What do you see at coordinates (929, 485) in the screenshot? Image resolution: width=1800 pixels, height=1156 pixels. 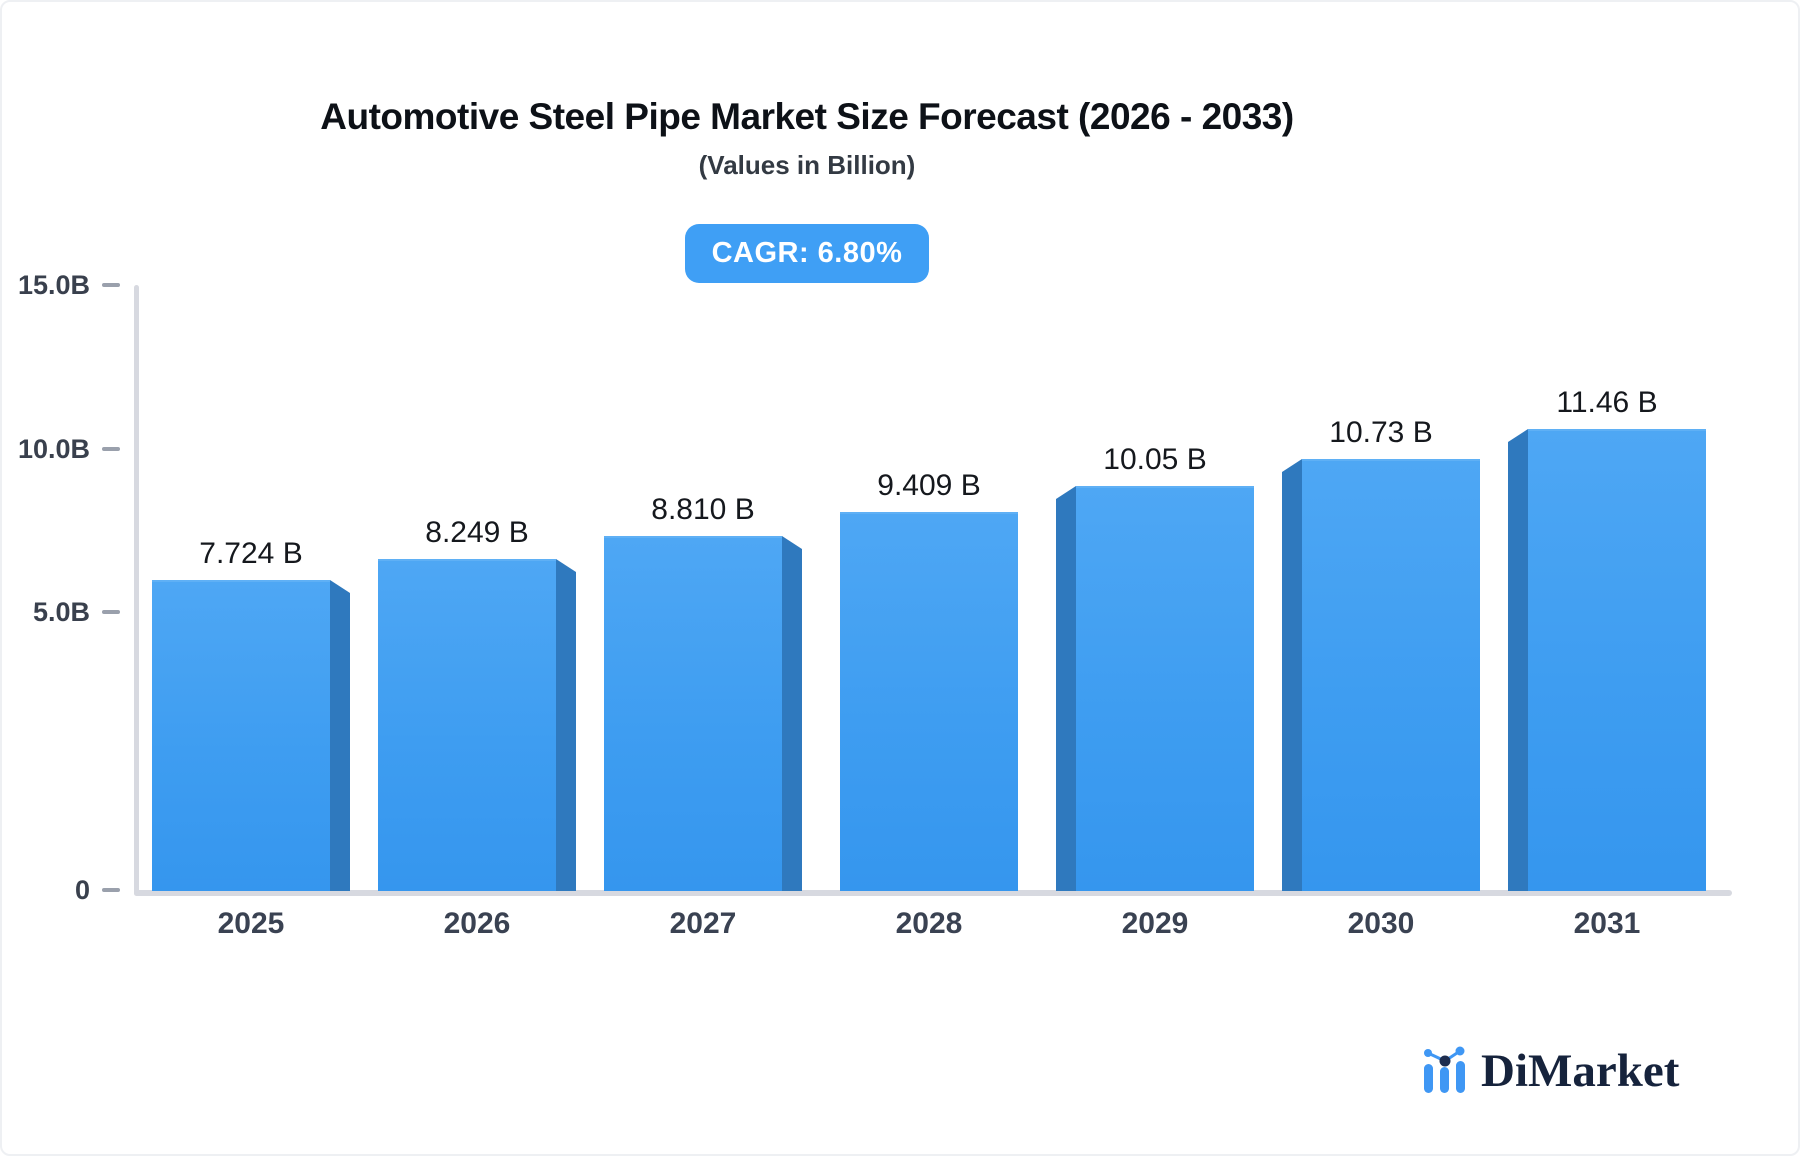 I see `bar-value-label: 9.409 B` at bounding box center [929, 485].